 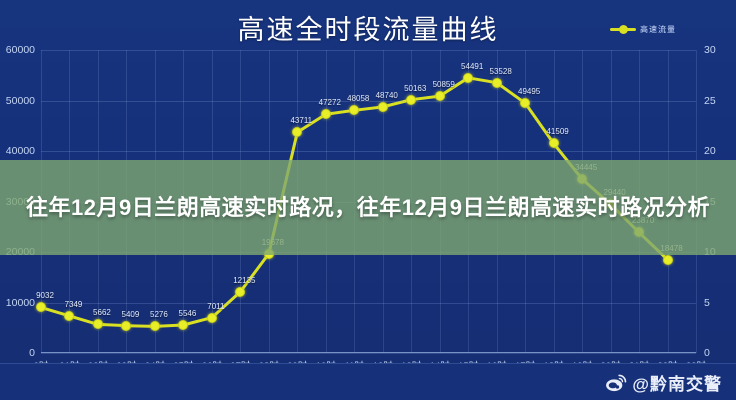 What do you see at coordinates (415, 88) in the screenshot?
I see `data-point-label: 50163` at bounding box center [415, 88].